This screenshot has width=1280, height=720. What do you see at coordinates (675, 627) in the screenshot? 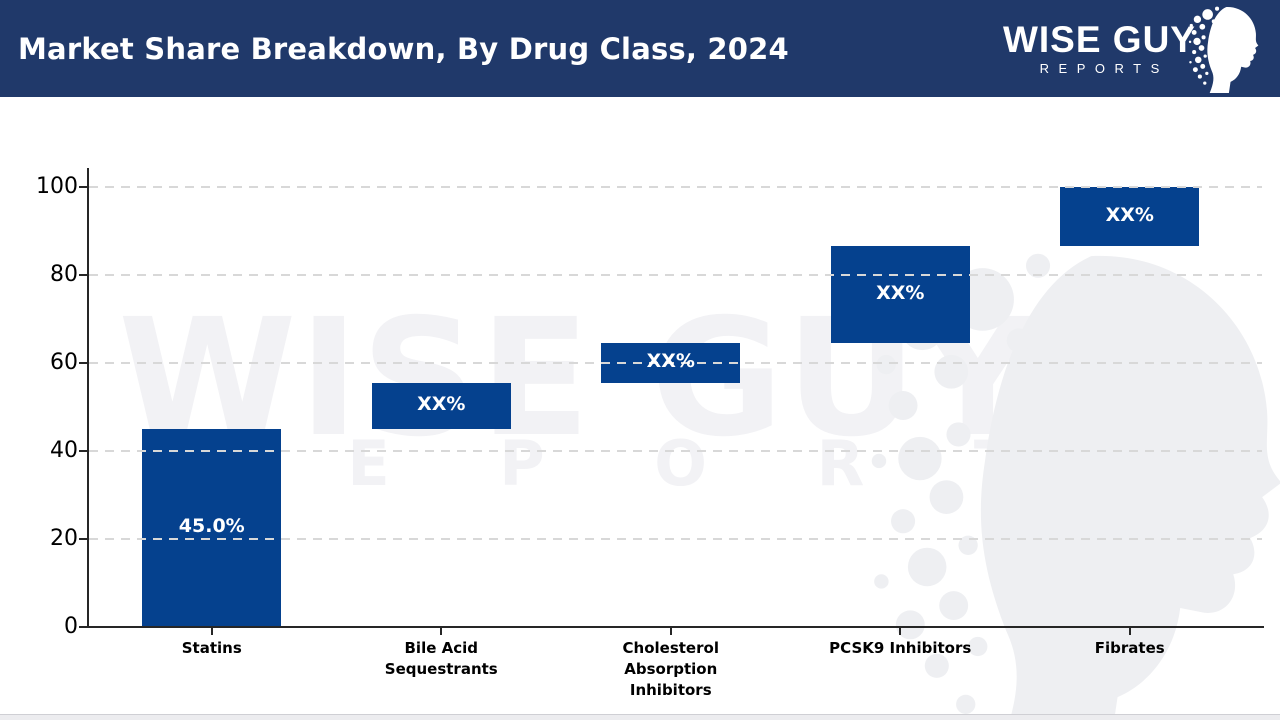
I see `x-axis` at bounding box center [675, 627].